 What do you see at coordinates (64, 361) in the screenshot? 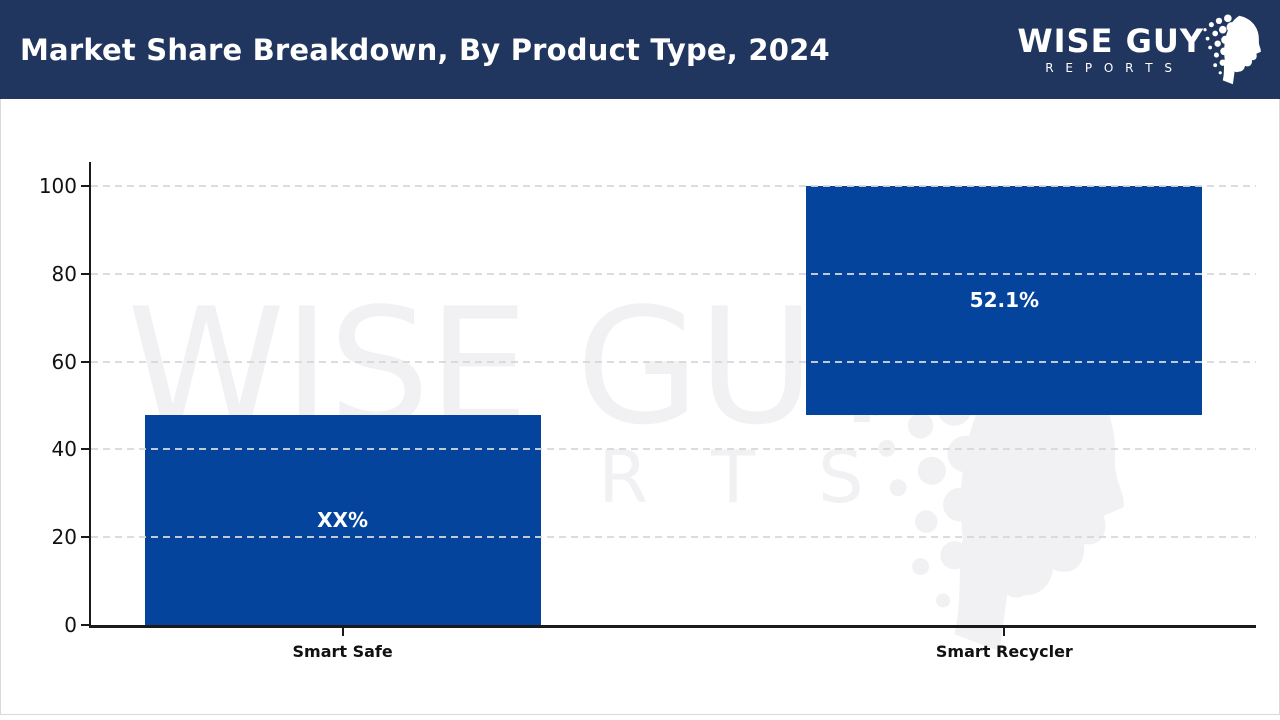
I see `y-tick-label: 60` at bounding box center [64, 361].